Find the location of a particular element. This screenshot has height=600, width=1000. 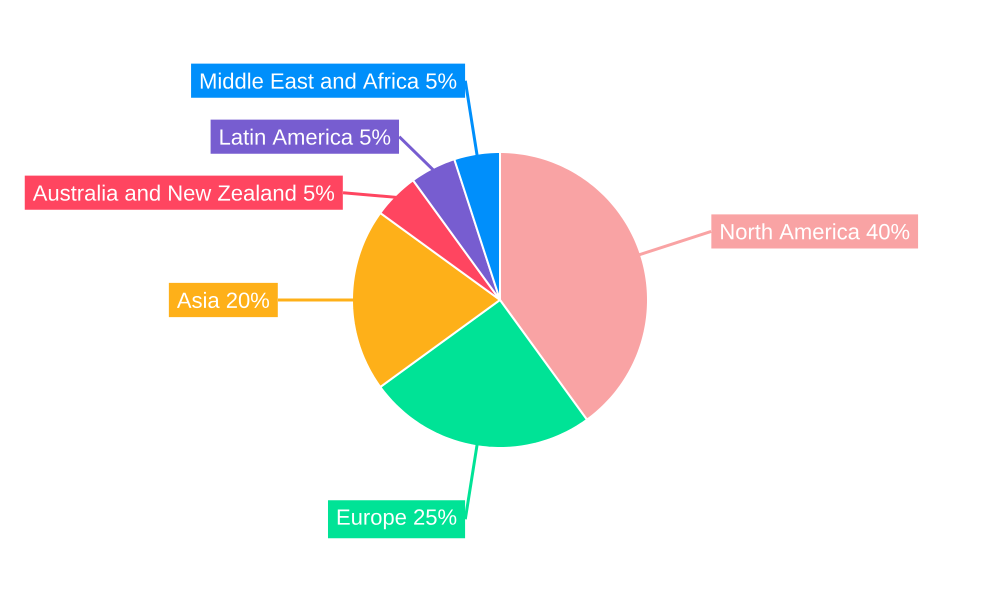

data-label: 40% is located at coordinates (888, 232).